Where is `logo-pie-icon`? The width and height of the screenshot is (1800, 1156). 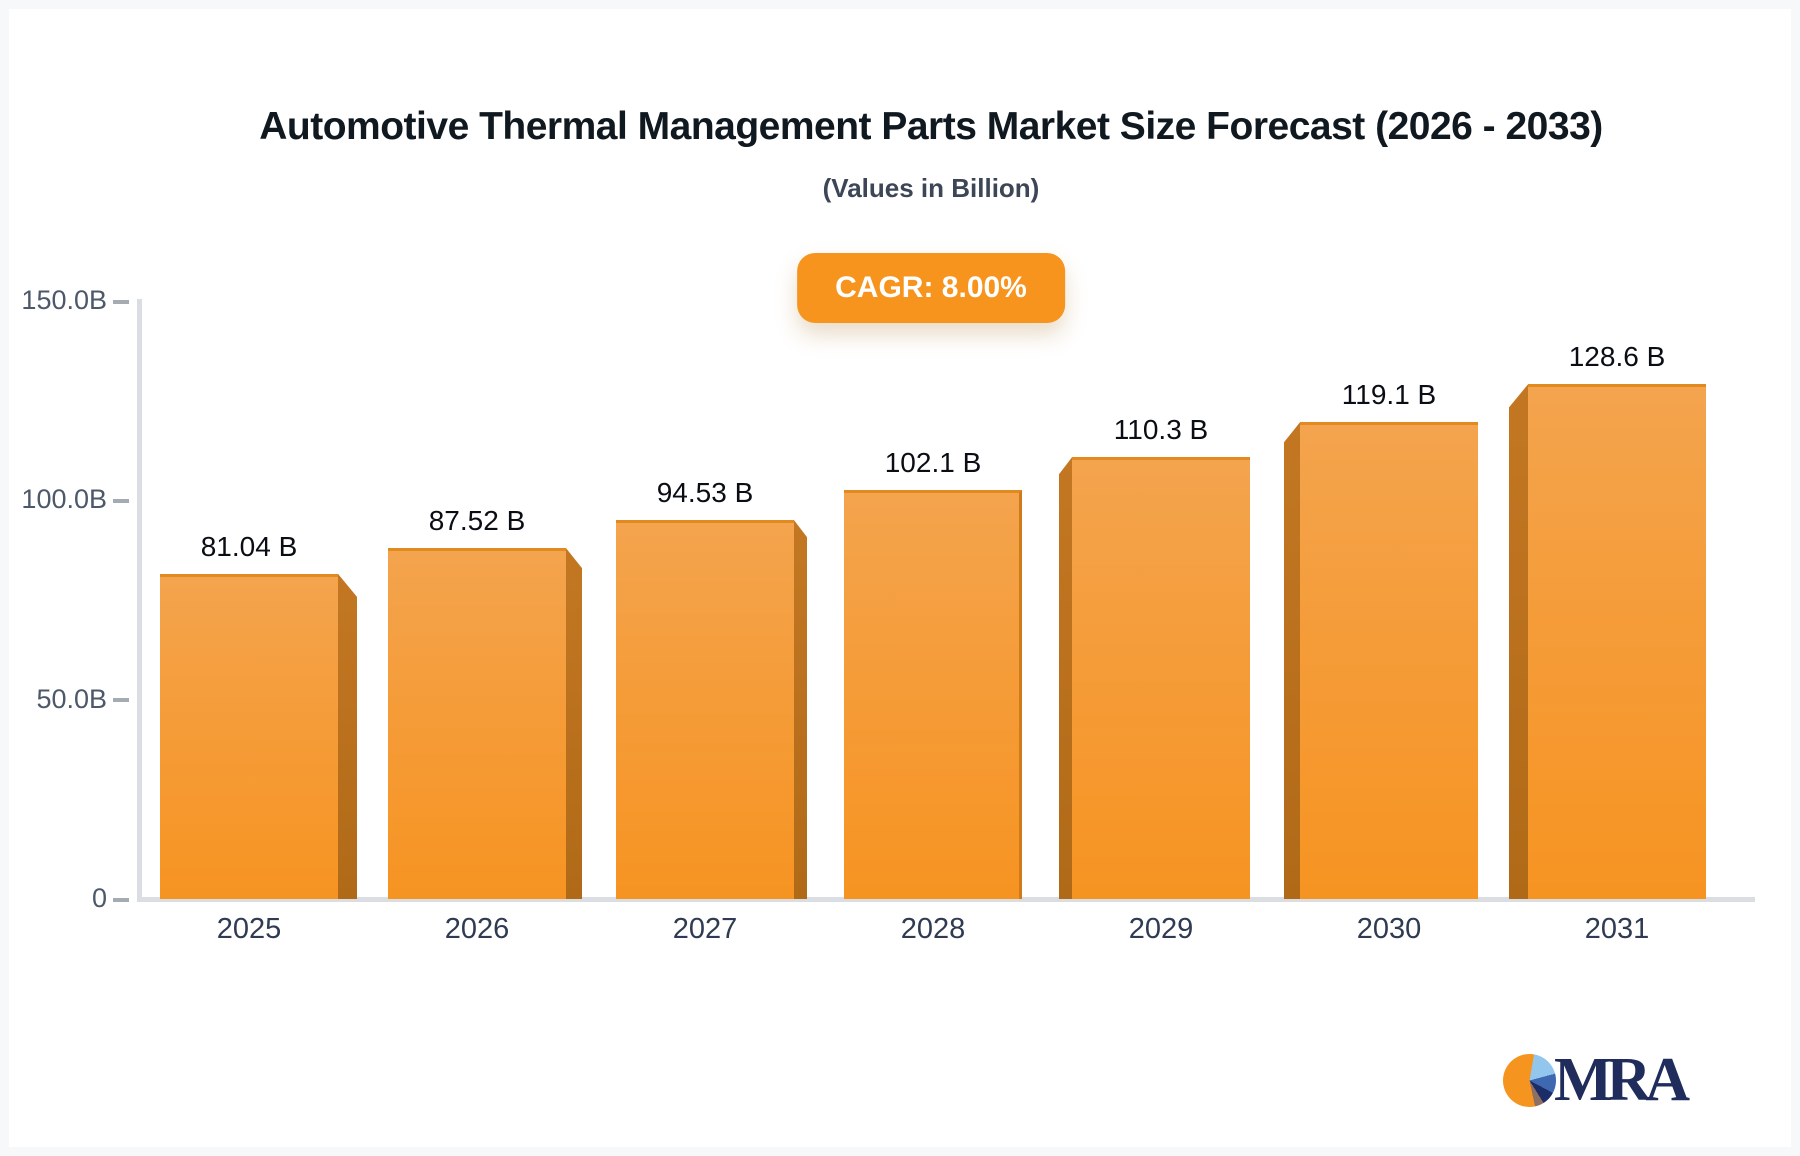 logo-pie-icon is located at coordinates (1529, 1080).